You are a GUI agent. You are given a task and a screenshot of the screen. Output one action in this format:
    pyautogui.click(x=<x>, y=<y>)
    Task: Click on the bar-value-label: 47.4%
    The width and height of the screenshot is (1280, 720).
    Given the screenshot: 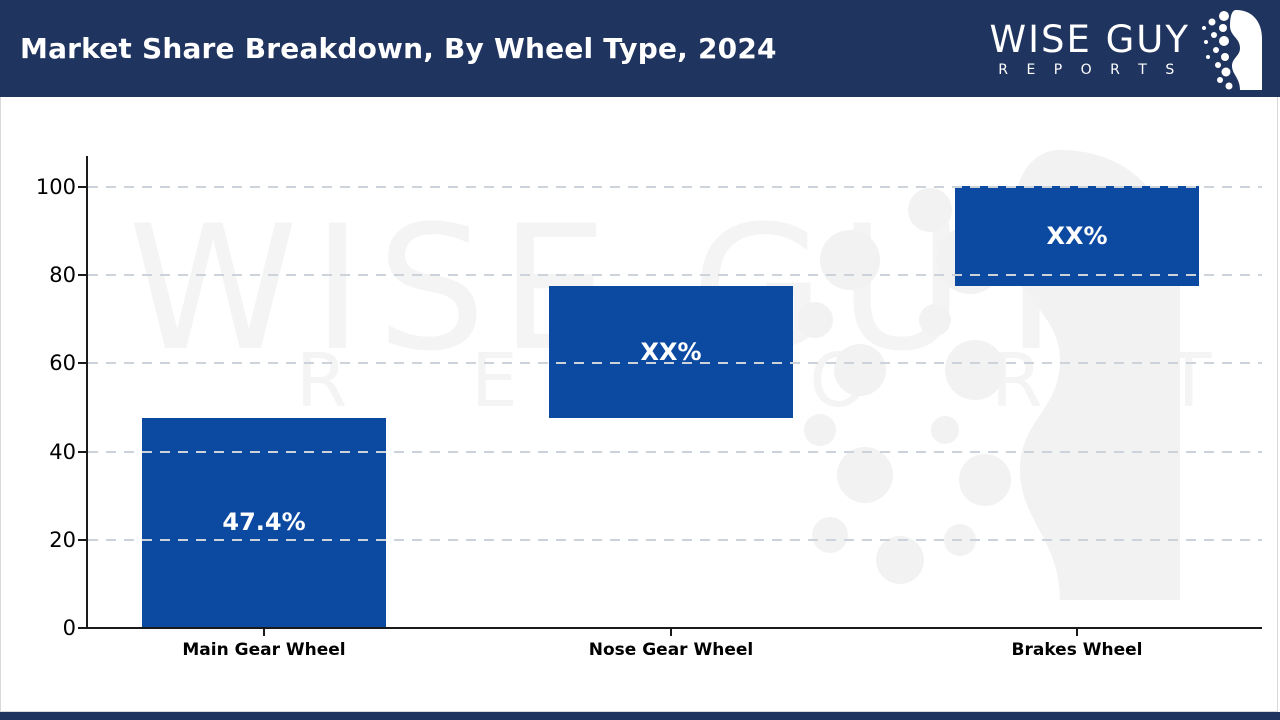 What is the action you would take?
    pyautogui.click(x=264, y=522)
    